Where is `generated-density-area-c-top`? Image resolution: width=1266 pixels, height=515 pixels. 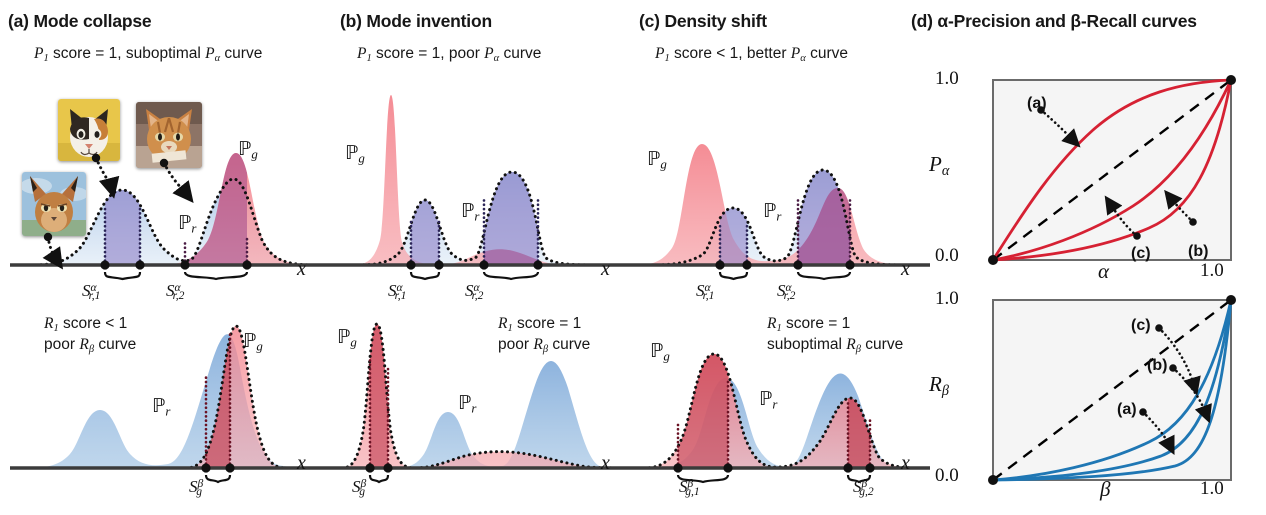
generated-density-area-c-top is located at coordinates (774, 204).